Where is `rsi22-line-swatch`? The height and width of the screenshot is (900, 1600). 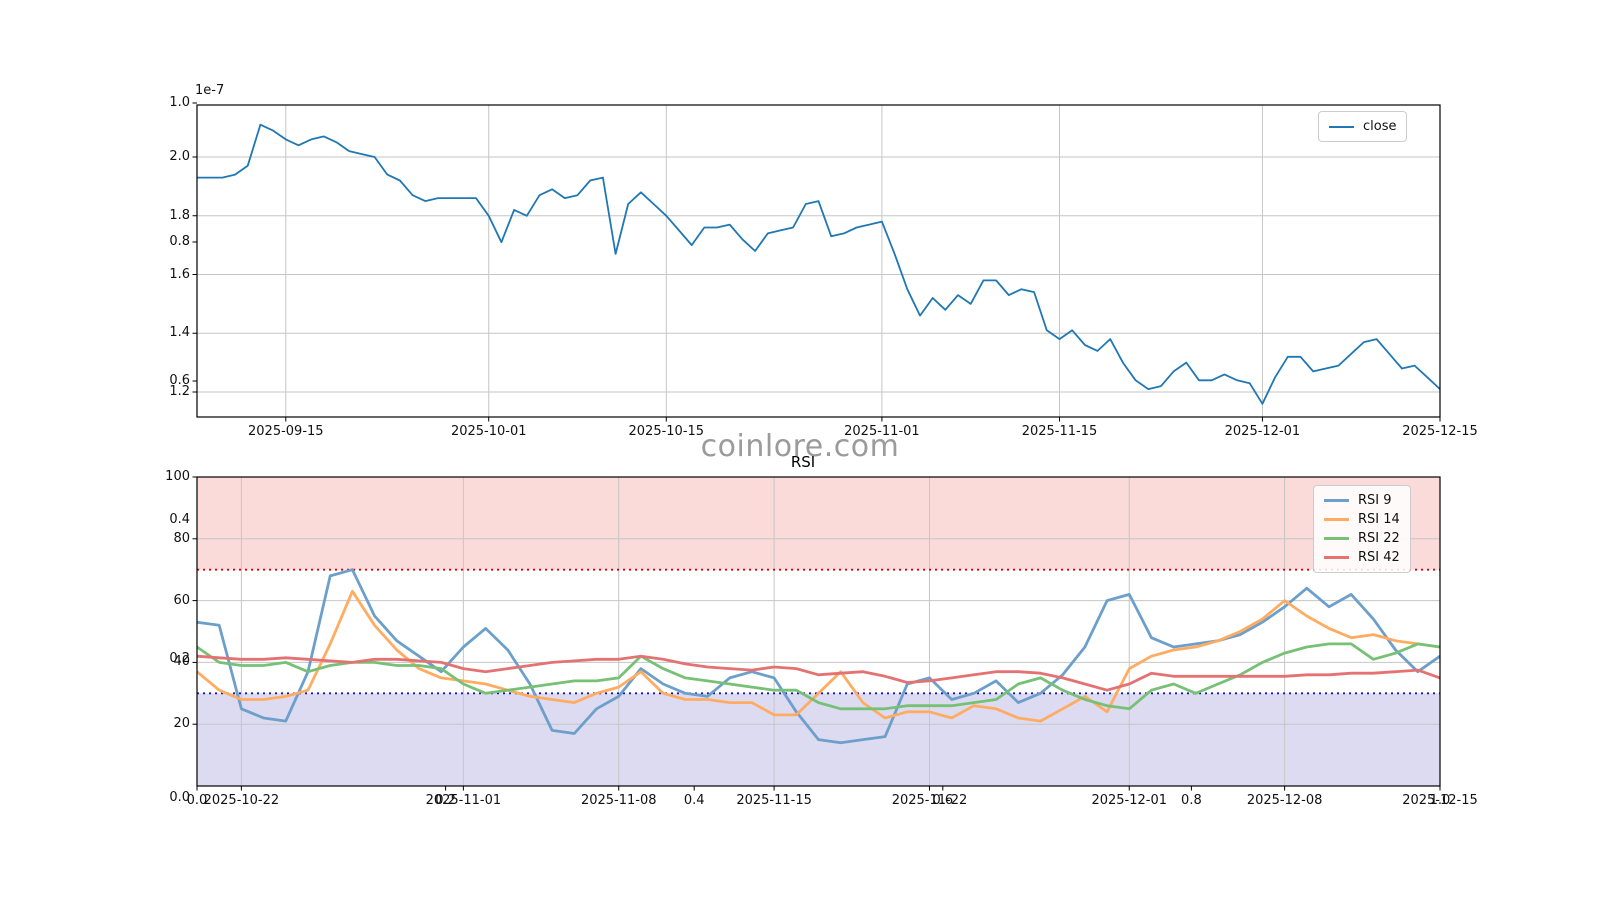
rsi22-line-swatch is located at coordinates (1336, 538).